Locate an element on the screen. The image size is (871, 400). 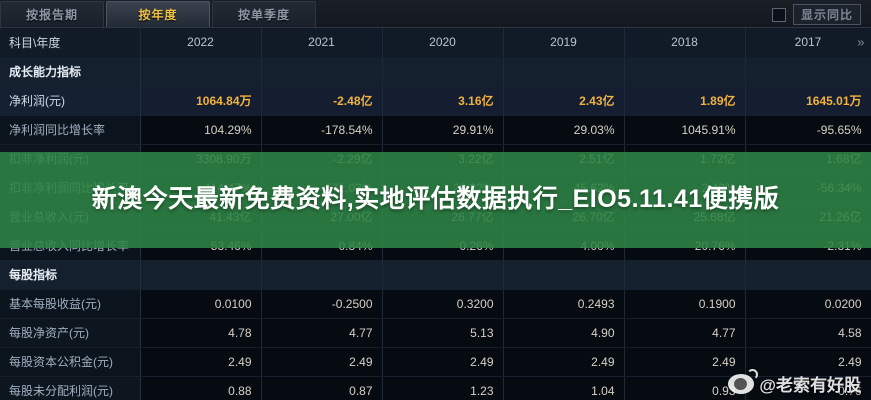
row-label: 营业总收入(元) is located at coordinates (70, 217).